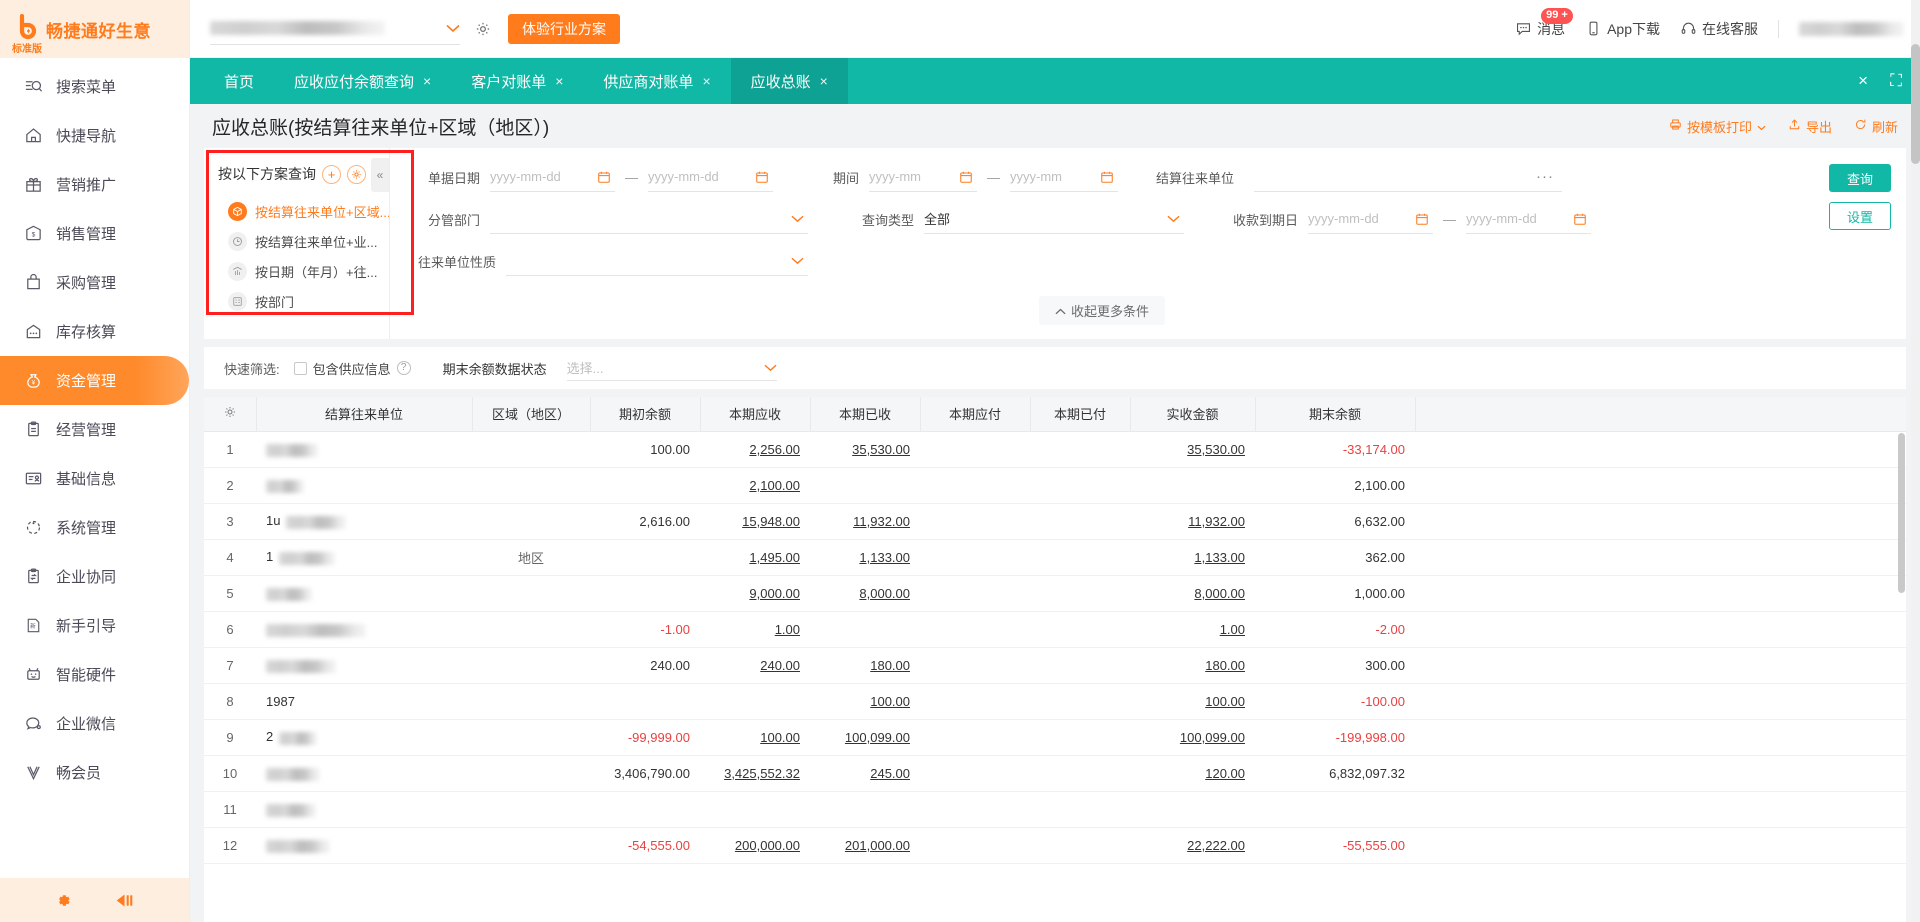 This screenshot has height=922, width=1920. I want to click on close-icon: ×, so click(706, 81).